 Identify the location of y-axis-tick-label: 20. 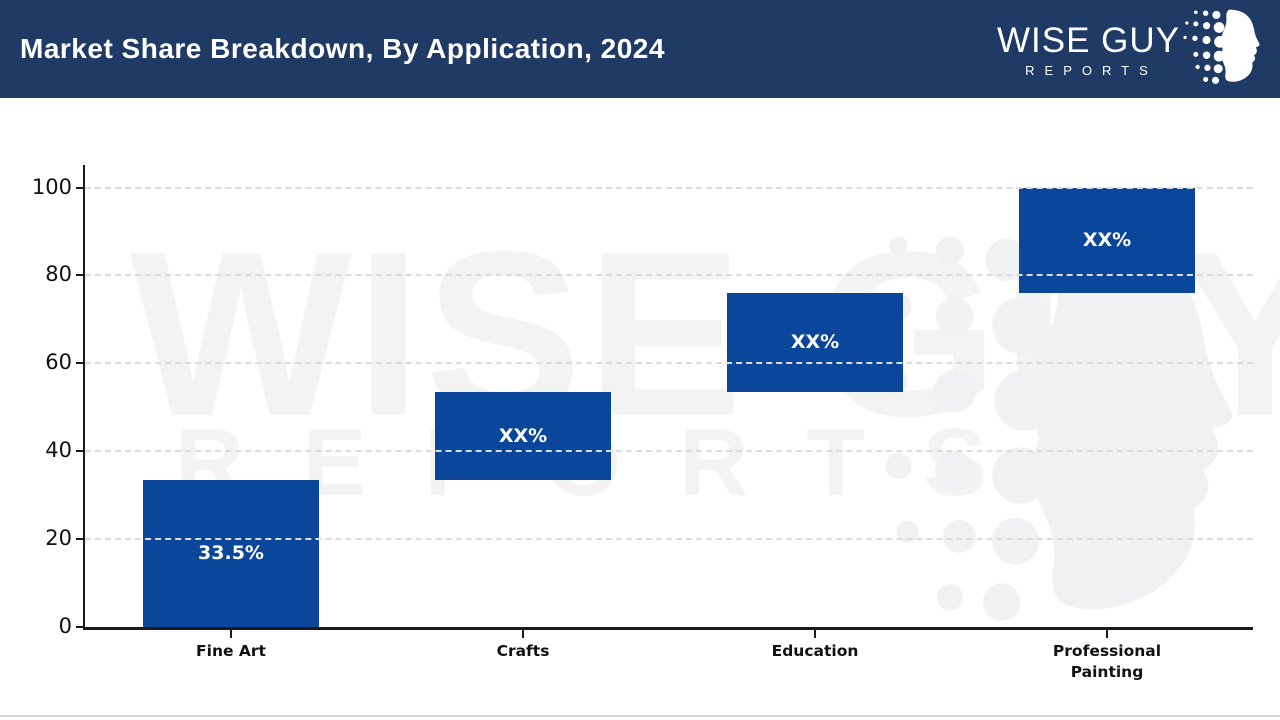
(58, 538).